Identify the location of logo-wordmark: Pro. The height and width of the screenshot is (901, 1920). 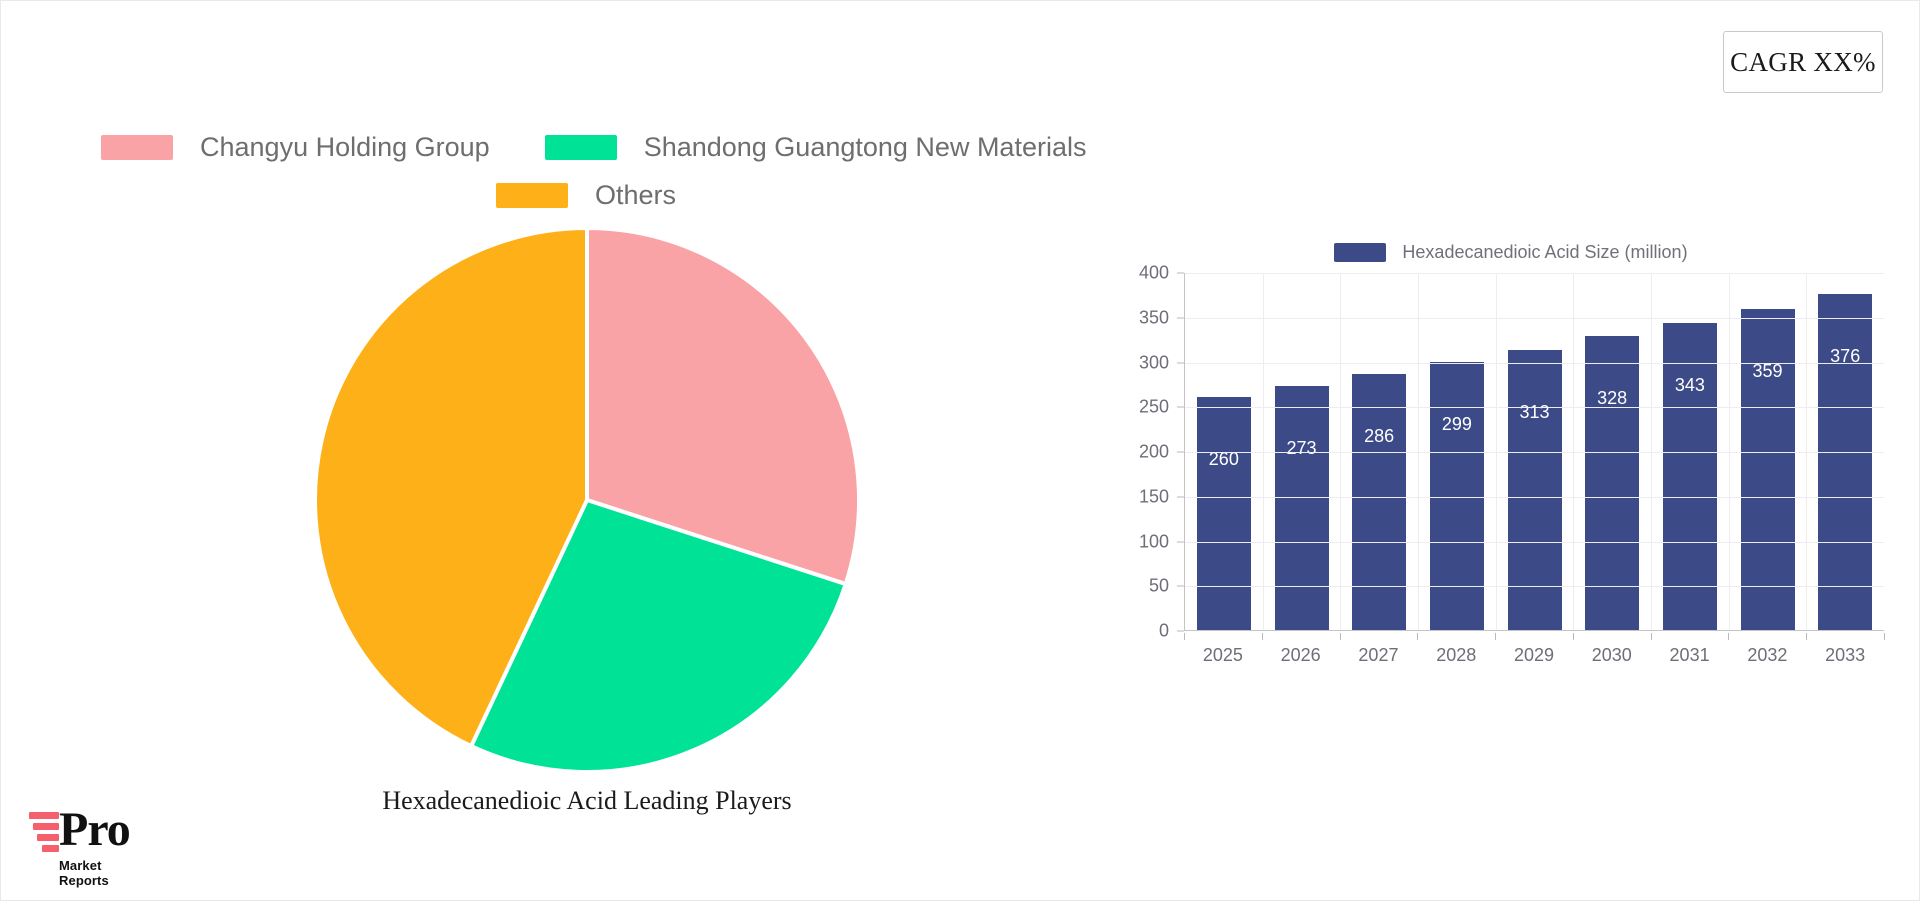
(95, 829).